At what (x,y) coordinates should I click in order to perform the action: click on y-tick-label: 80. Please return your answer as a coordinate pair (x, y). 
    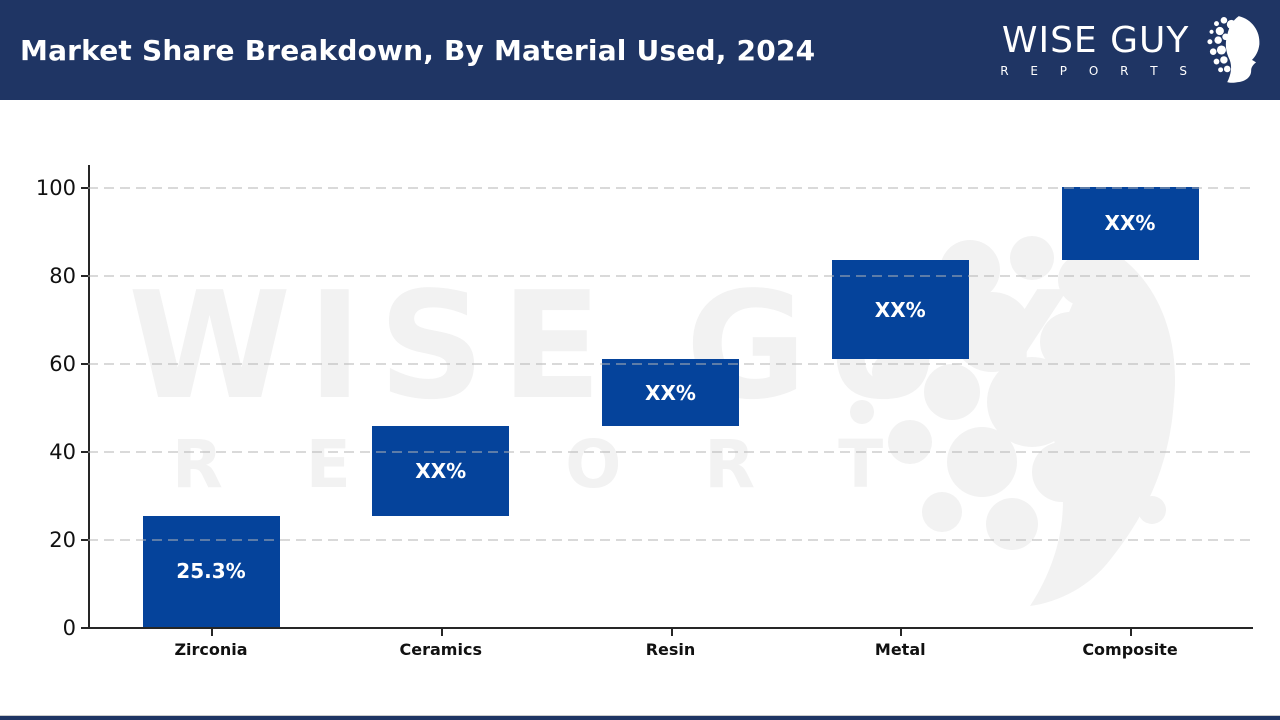
    Looking at the image, I should click on (62, 276).